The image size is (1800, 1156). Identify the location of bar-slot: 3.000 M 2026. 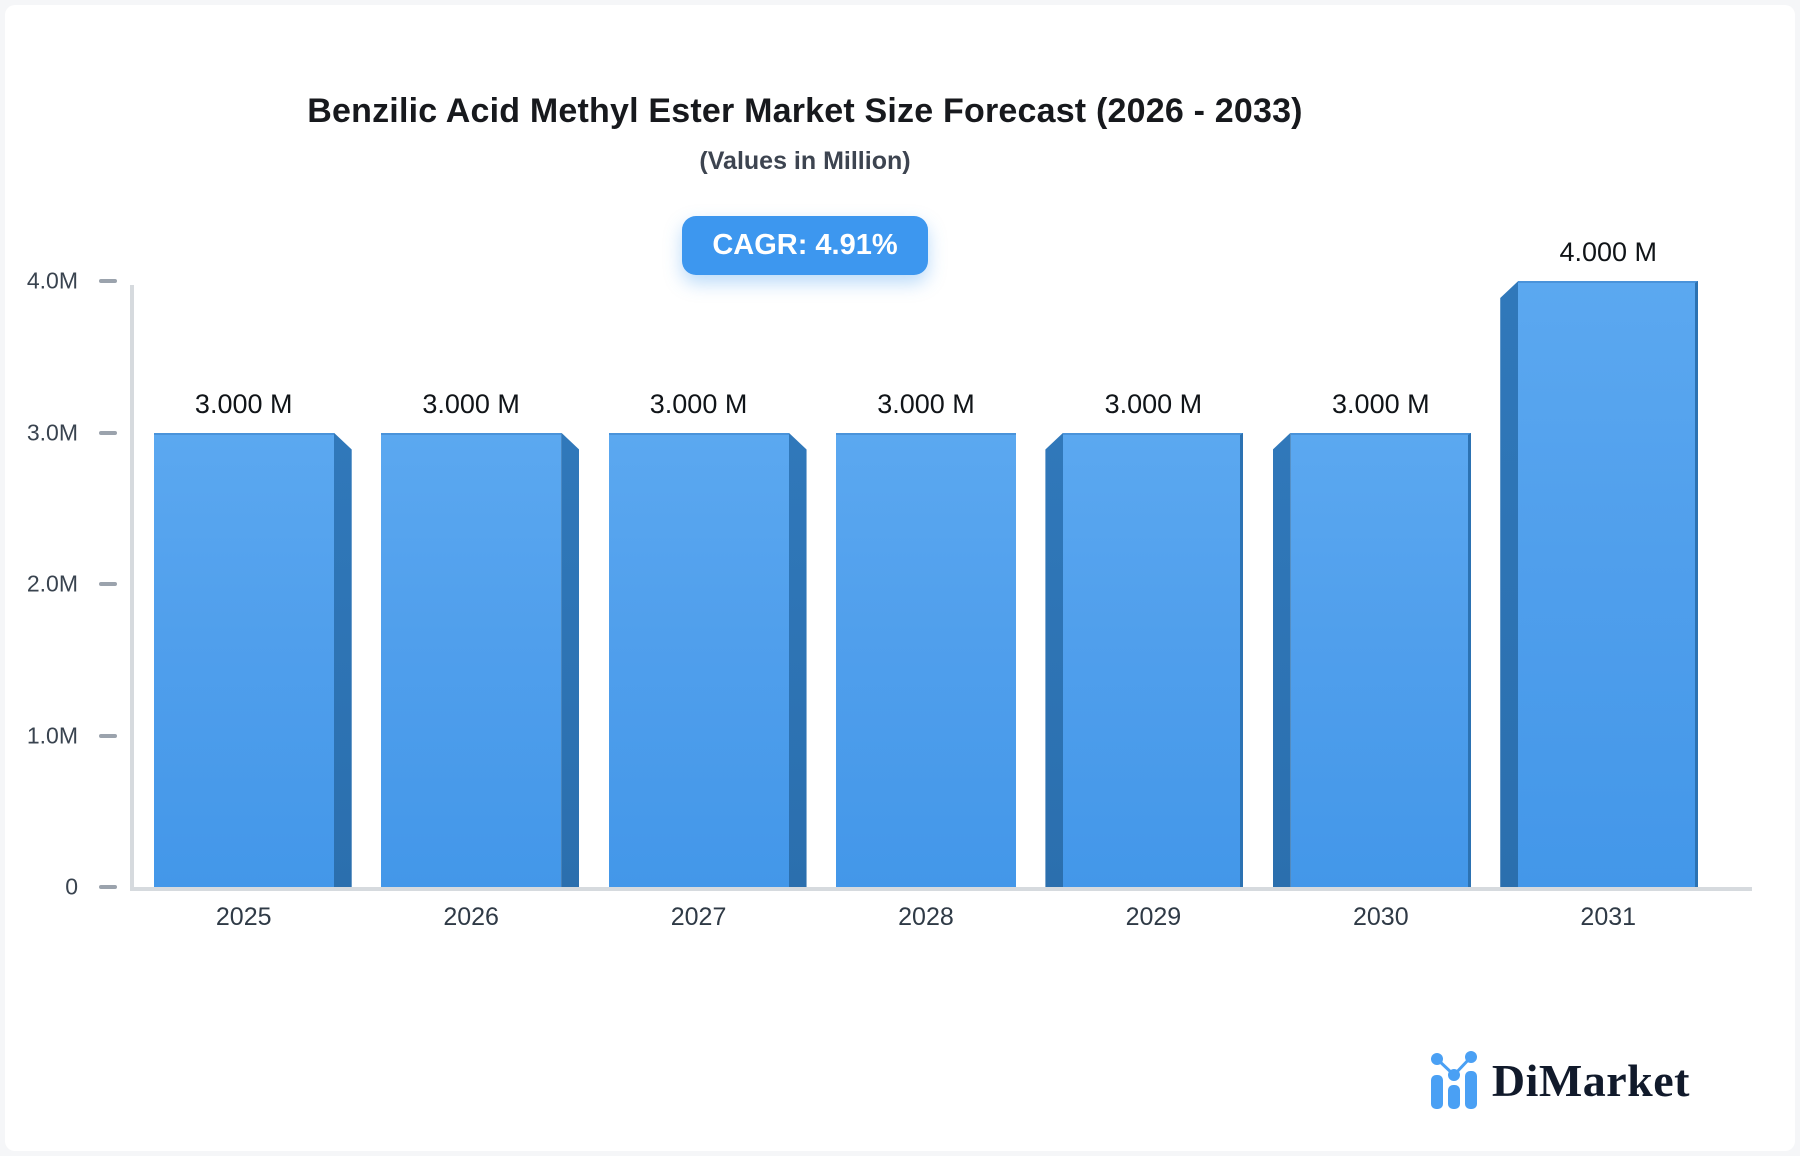
(470, 606).